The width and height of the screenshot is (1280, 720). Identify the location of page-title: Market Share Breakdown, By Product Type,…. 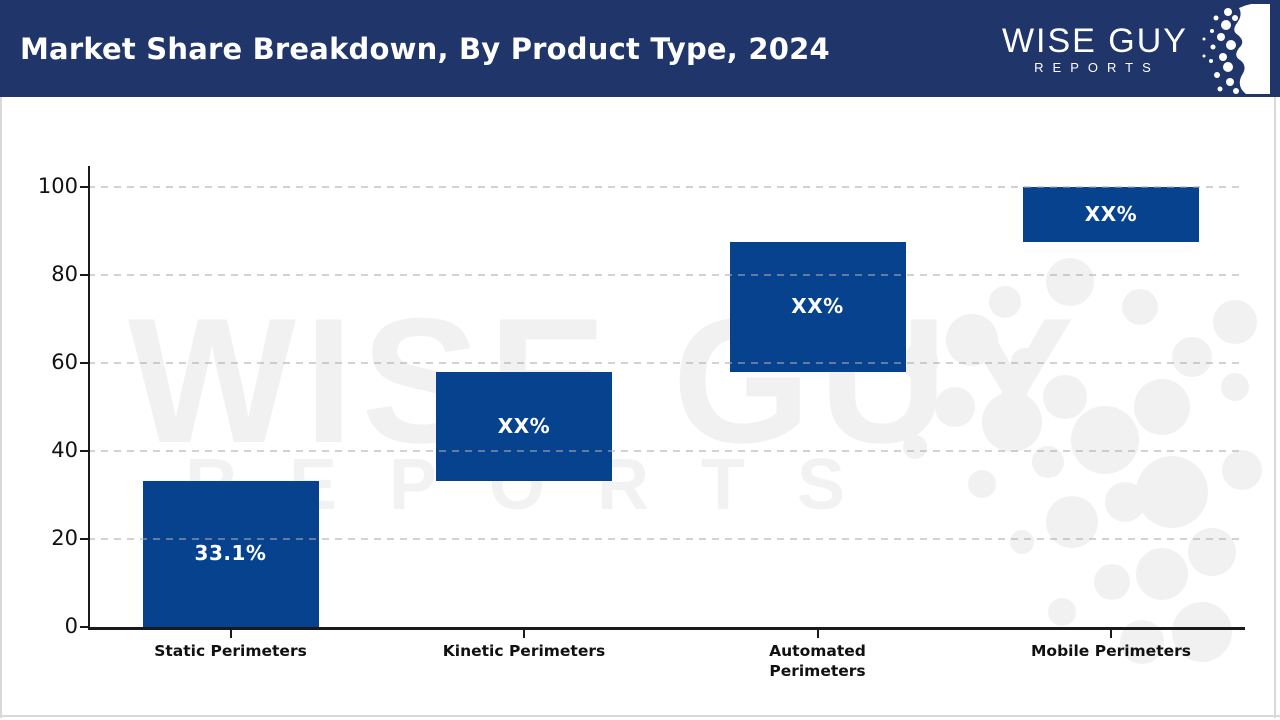
(425, 48).